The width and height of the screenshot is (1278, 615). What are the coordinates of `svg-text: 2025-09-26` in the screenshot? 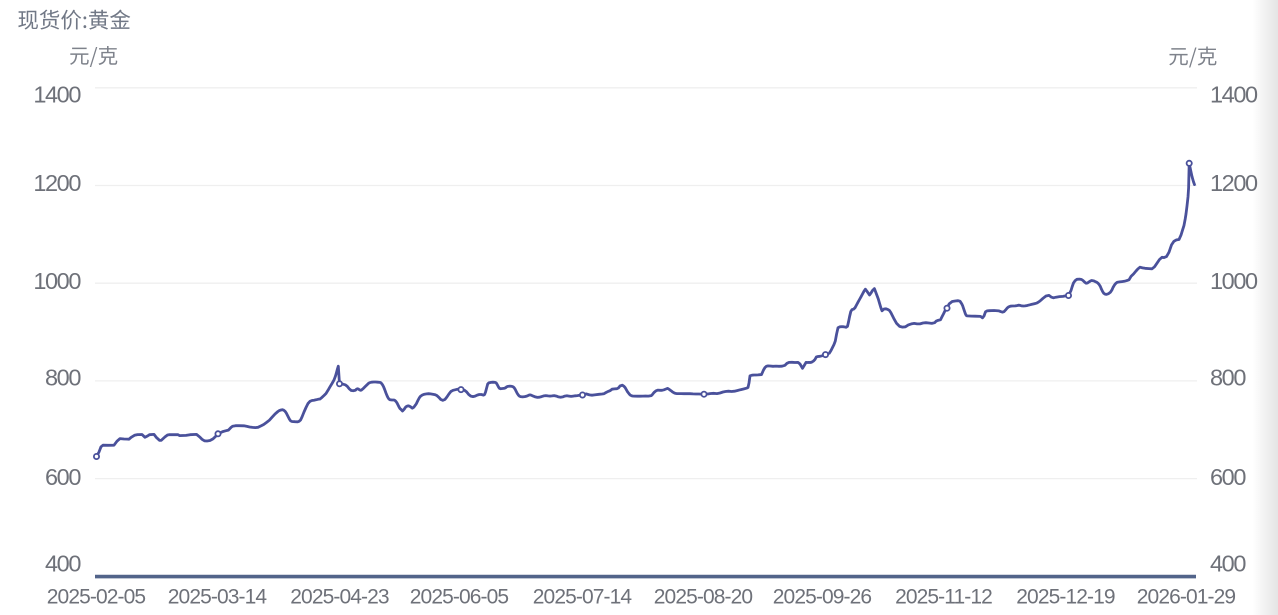 It's located at (822, 597).